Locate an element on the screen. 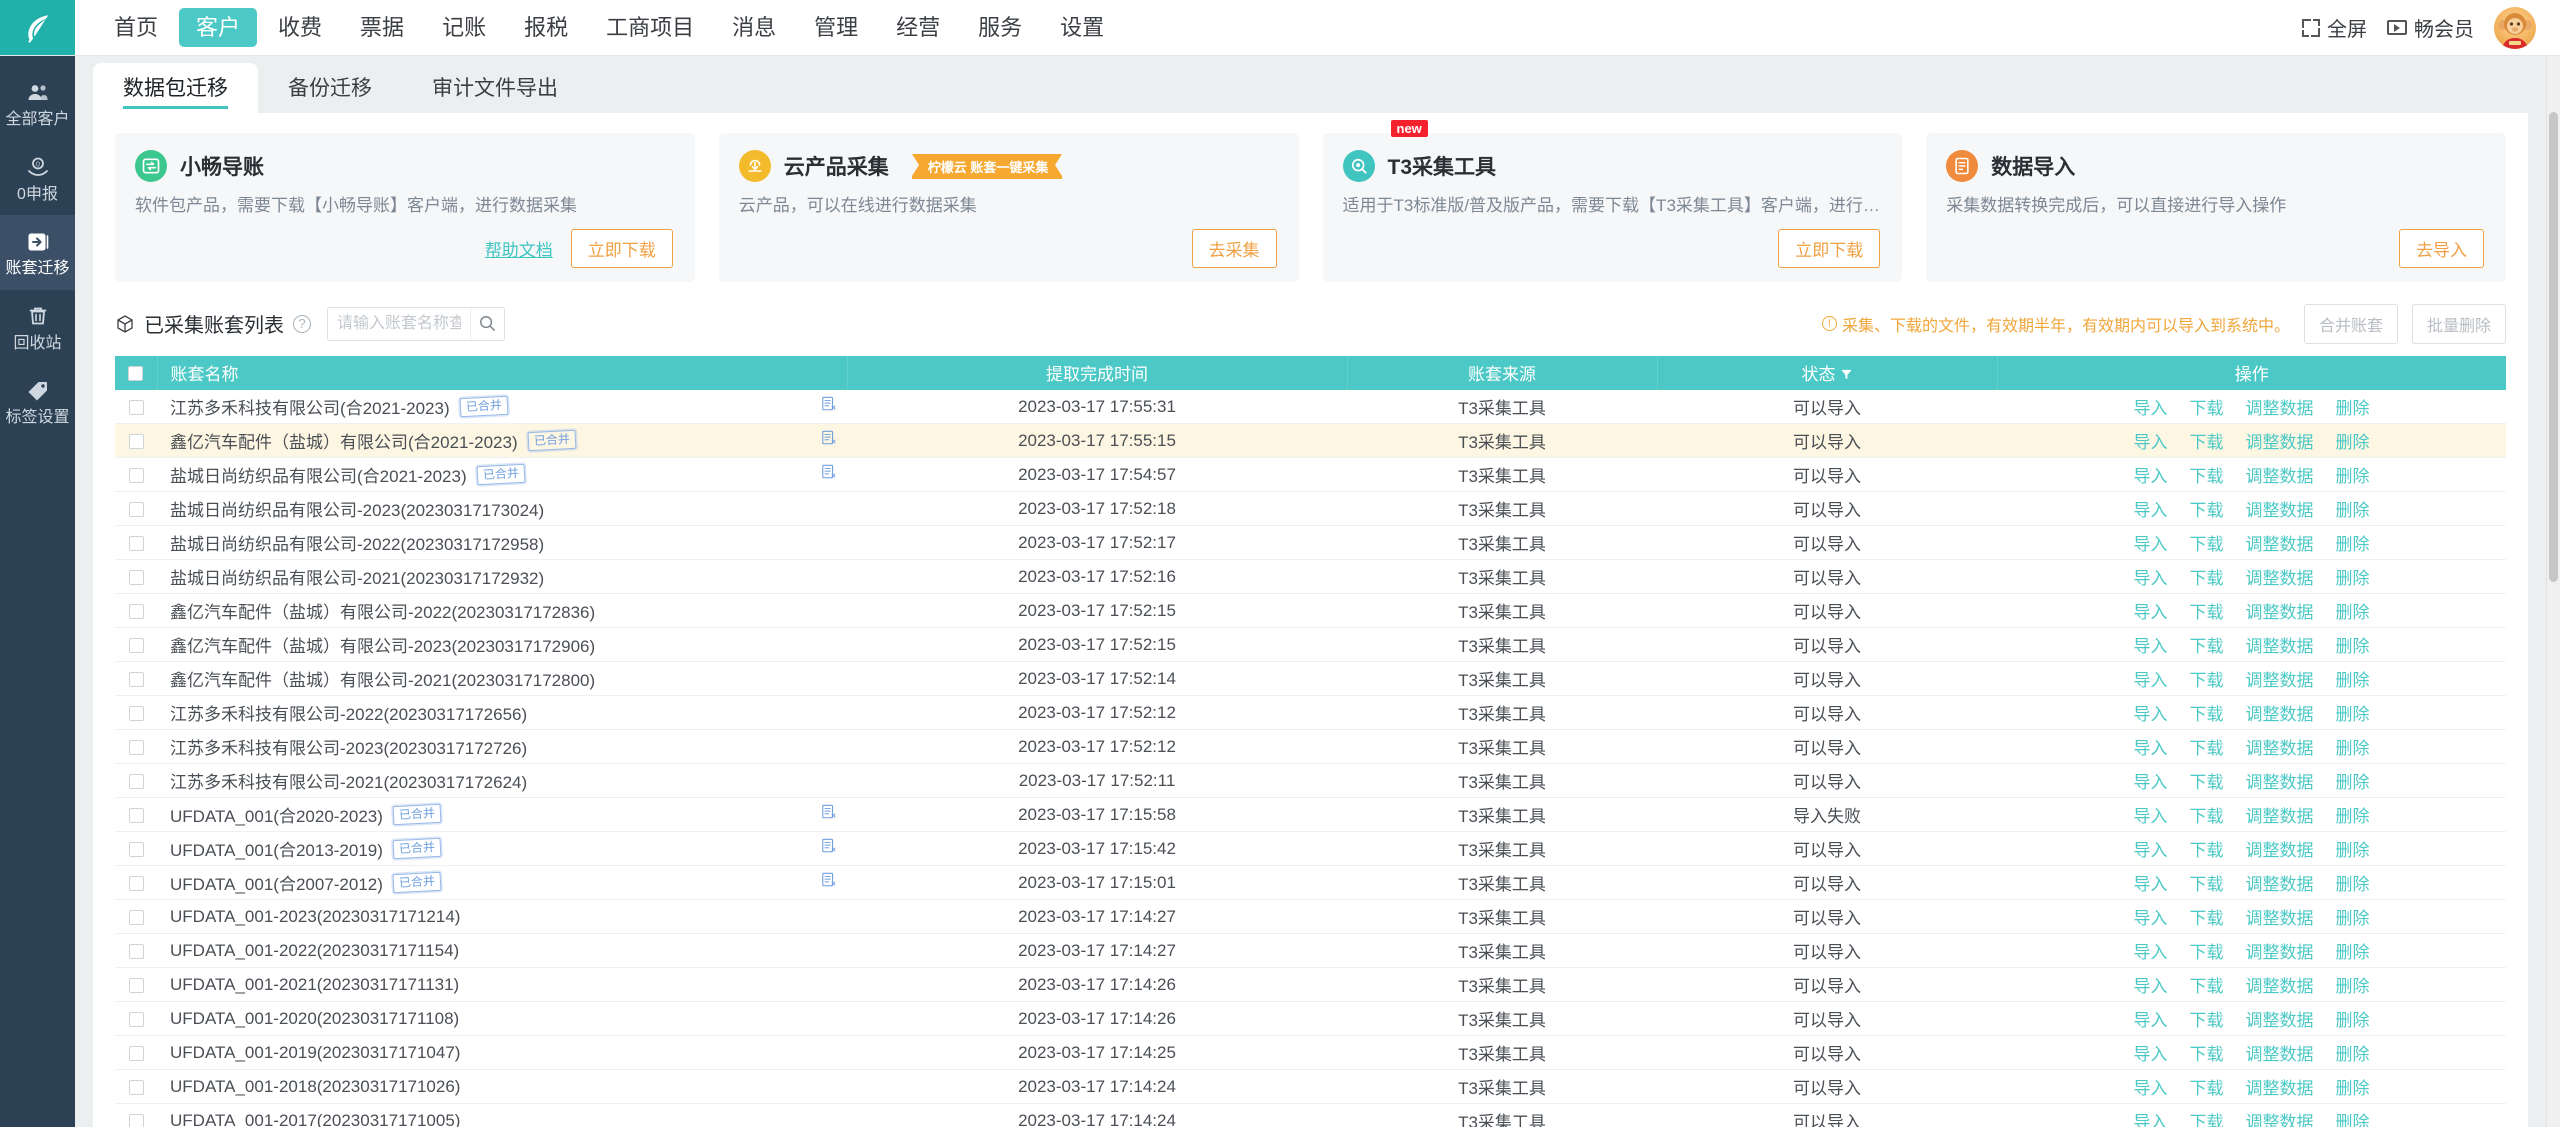 Image resolution: width=2560 pixels, height=1127 pixels. nav-item-0: 首页 is located at coordinates (136, 27).